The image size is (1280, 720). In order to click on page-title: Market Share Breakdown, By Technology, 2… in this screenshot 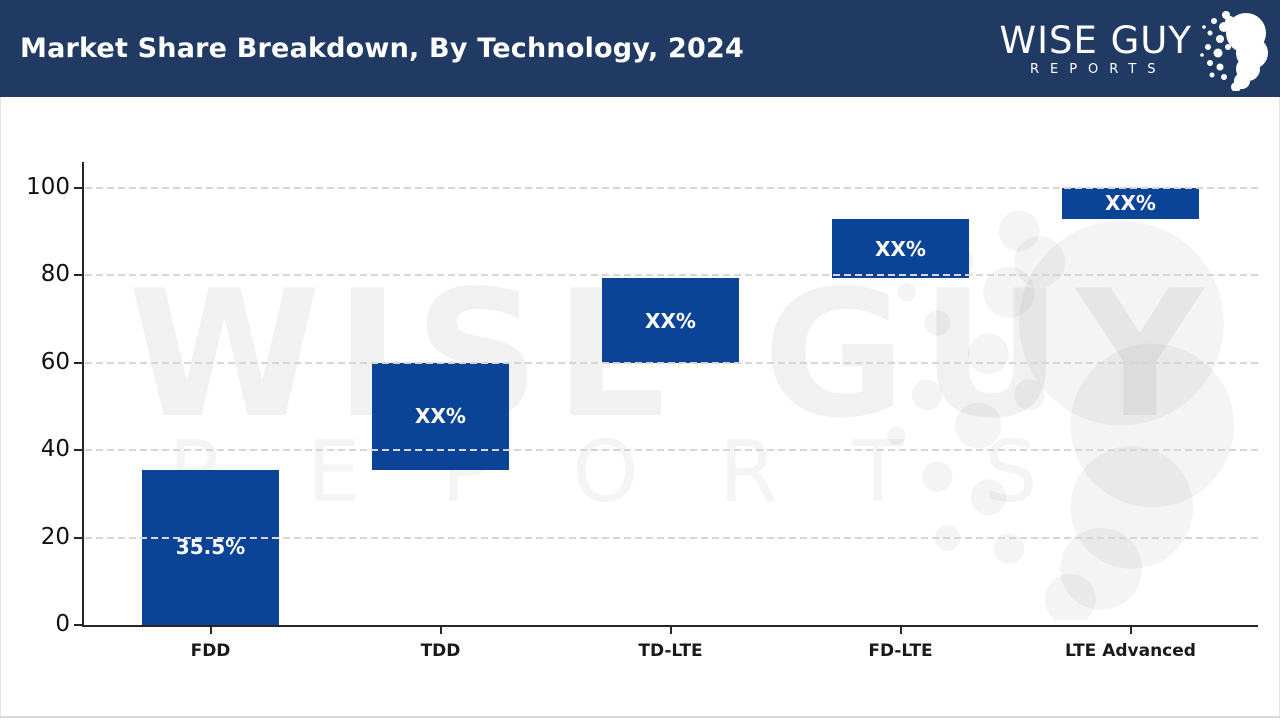, I will do `click(382, 48)`.